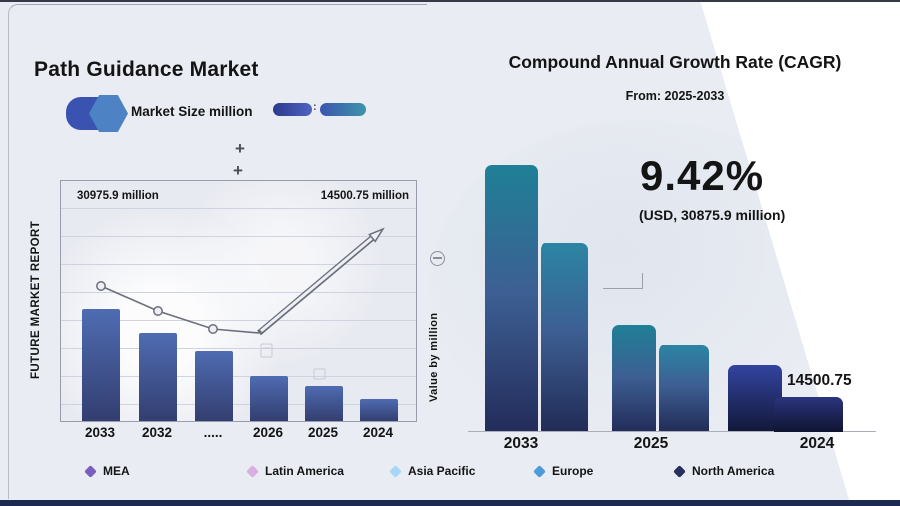 Image resolution: width=900 pixels, height=506 pixels. What do you see at coordinates (157, 432) in the screenshot?
I see `x-label-2032: 2032` at bounding box center [157, 432].